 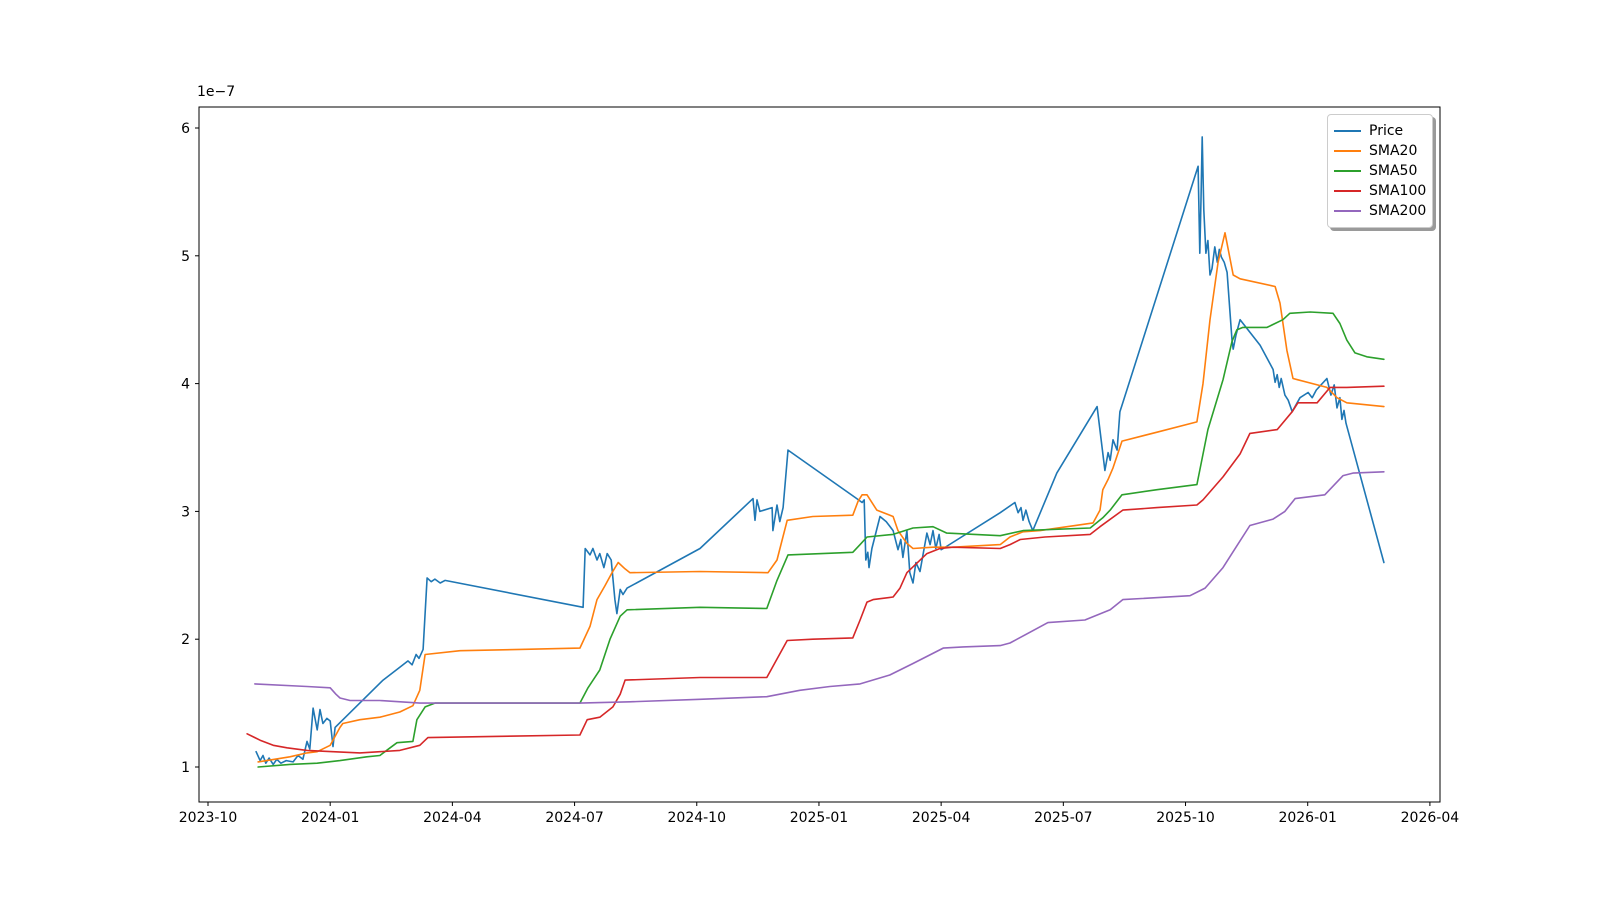 I want to click on x-tick-label: 2024-04, so click(x=452, y=818).